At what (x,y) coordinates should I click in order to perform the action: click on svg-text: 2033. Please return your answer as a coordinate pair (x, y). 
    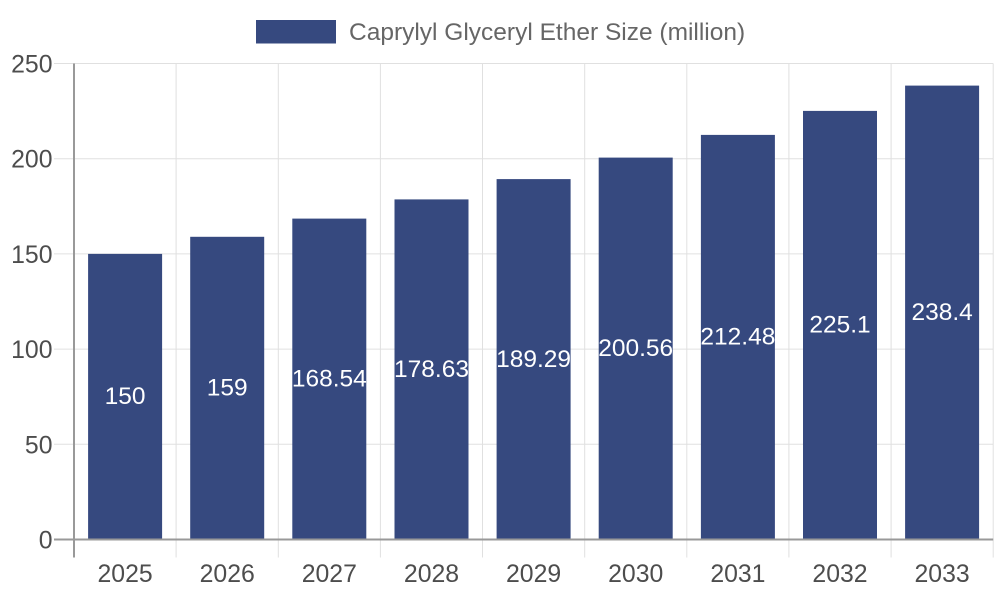
    Looking at the image, I should click on (942, 574).